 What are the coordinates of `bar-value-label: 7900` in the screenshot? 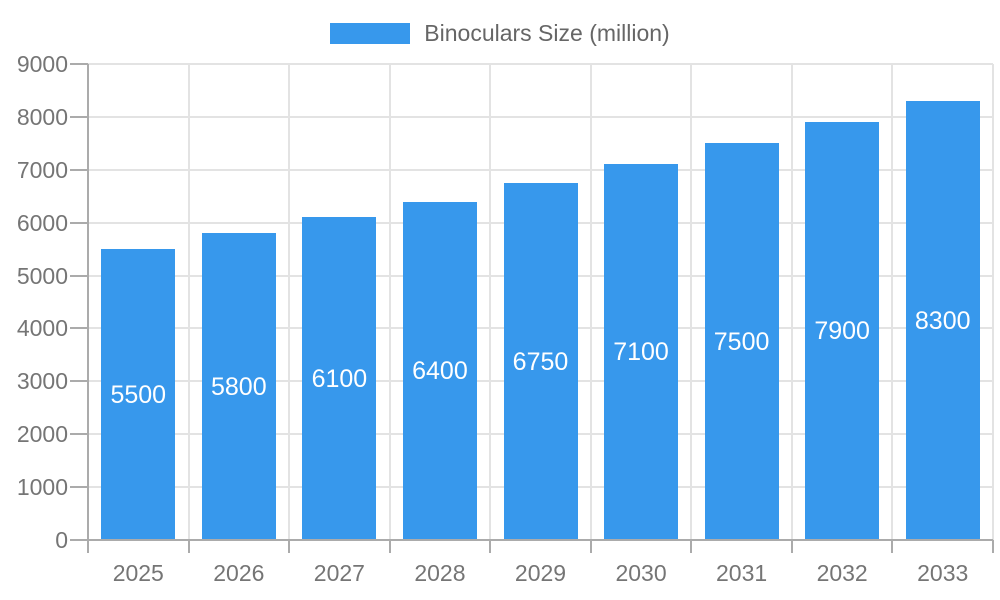 It's located at (842, 331).